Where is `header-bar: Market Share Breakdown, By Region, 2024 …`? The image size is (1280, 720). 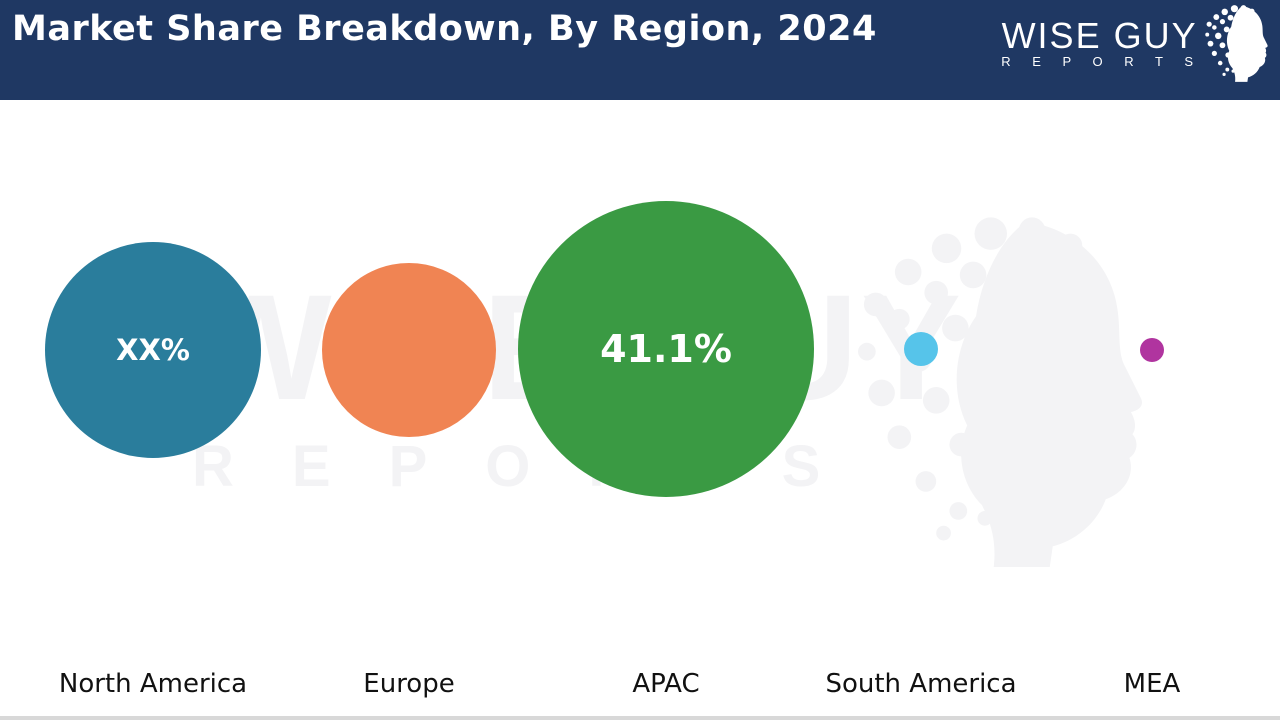 header-bar: Market Share Breakdown, By Region, 2024 … is located at coordinates (640, 50).